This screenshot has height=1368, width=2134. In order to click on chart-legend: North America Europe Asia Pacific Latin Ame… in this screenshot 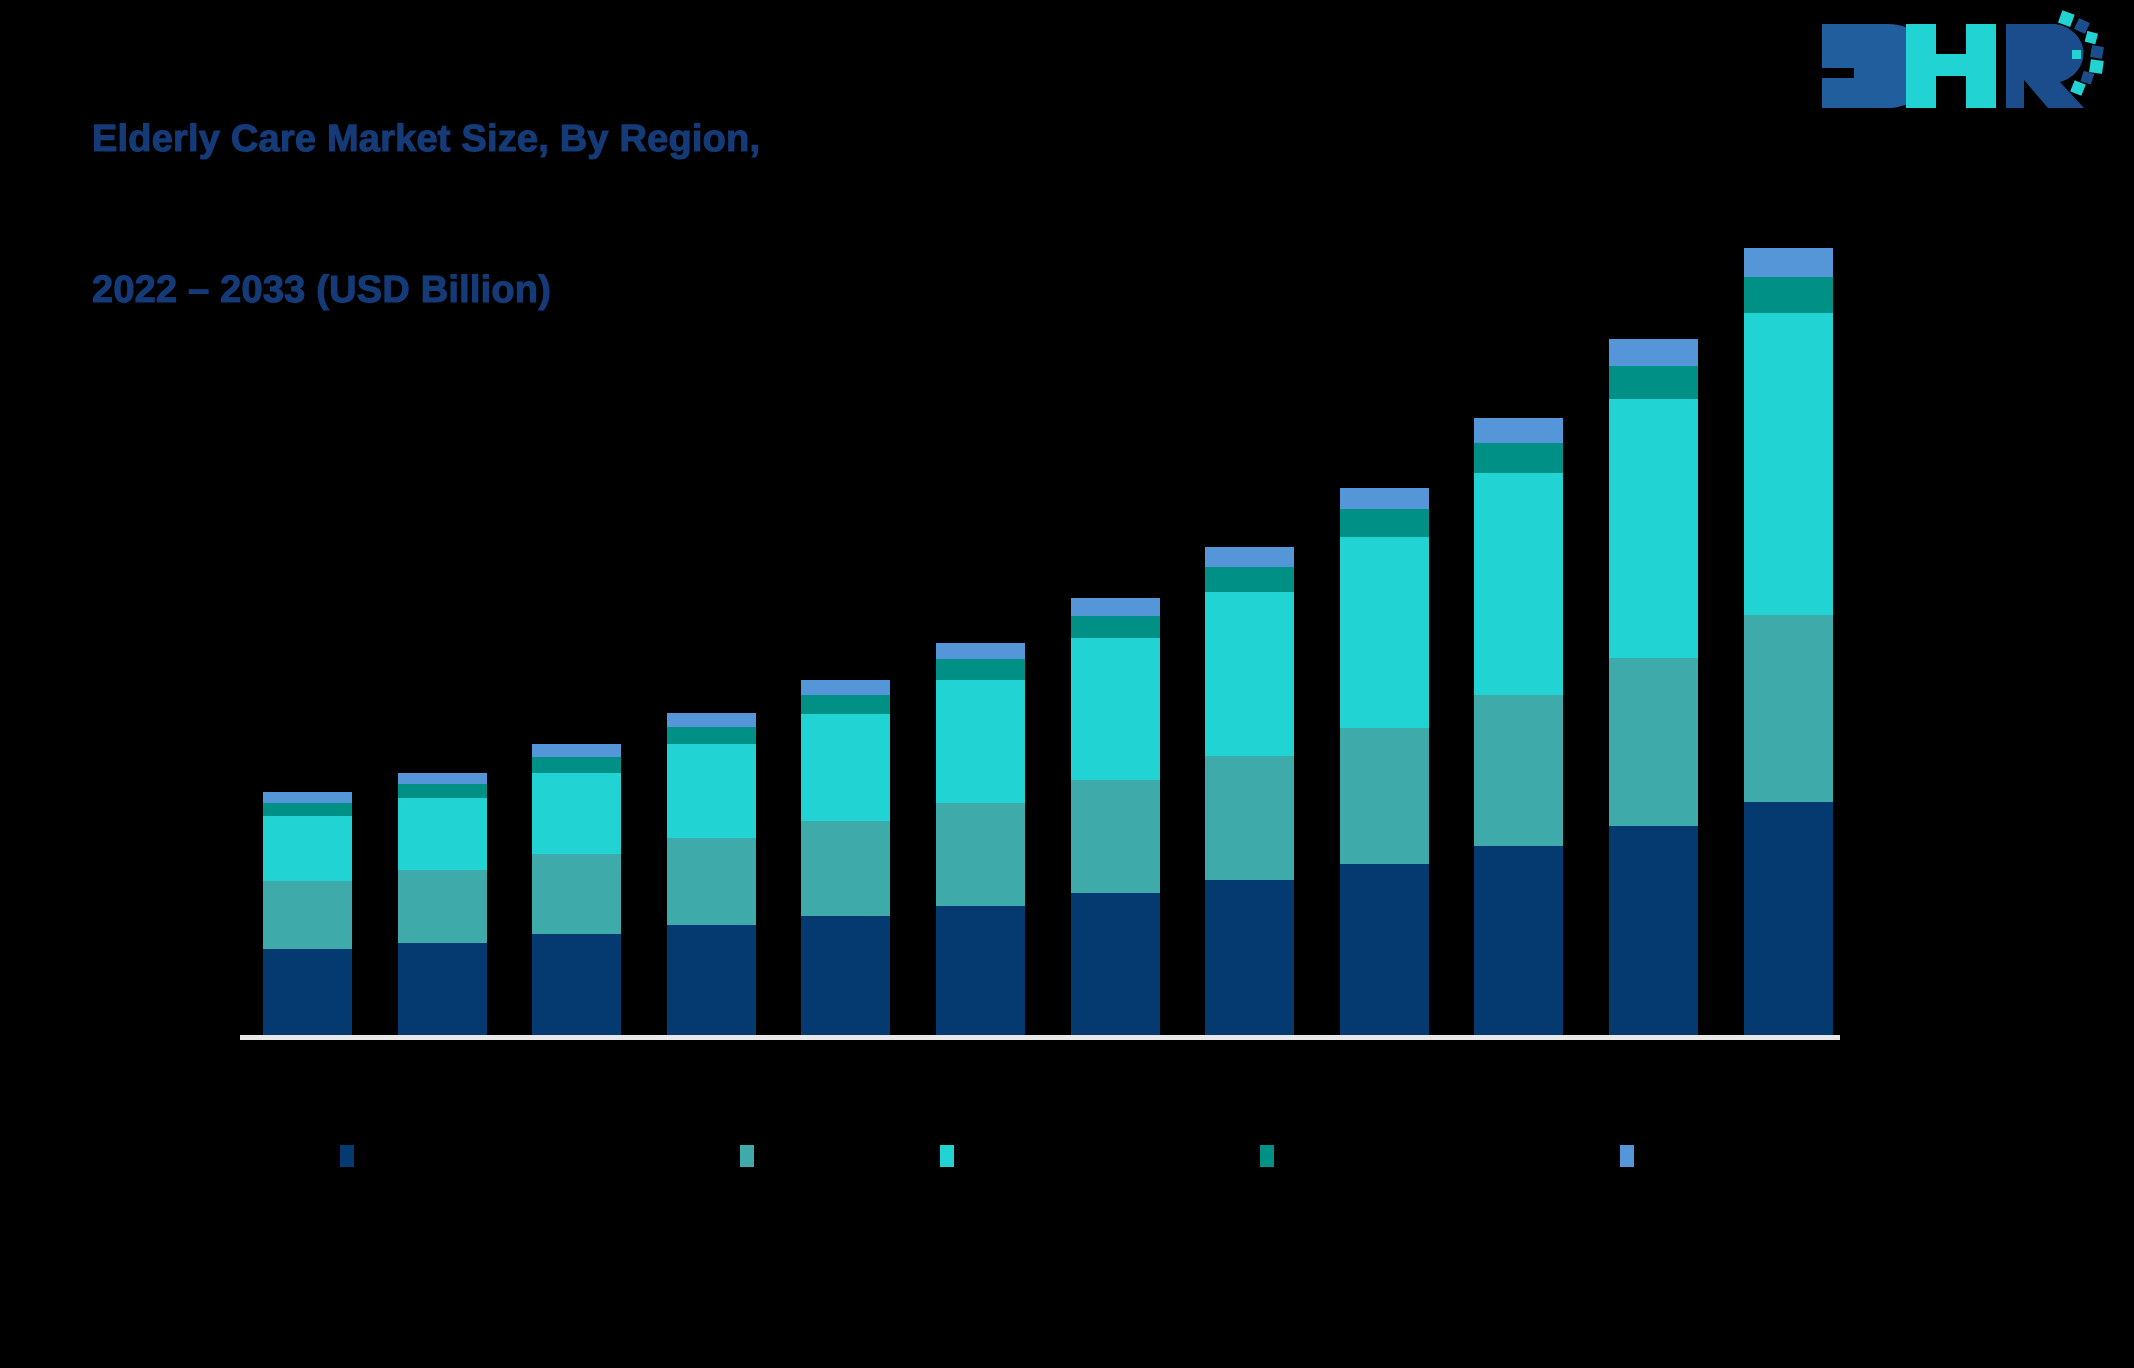, I will do `click(1050, 1165)`.